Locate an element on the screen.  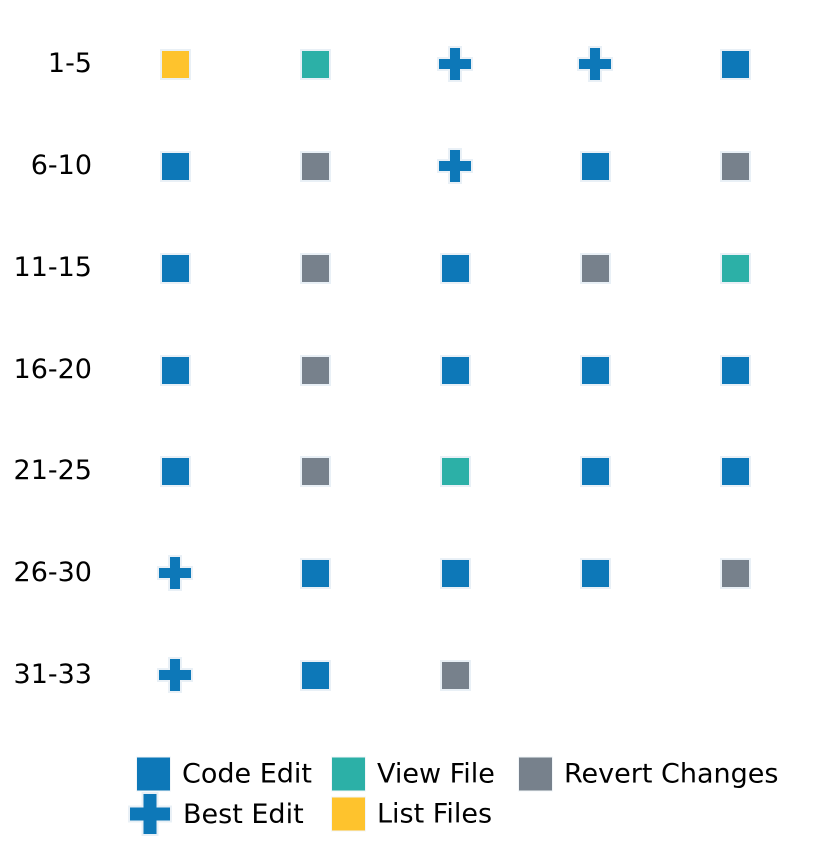
legend-item-code-edit: Code Edit is located at coordinates (224, 774).